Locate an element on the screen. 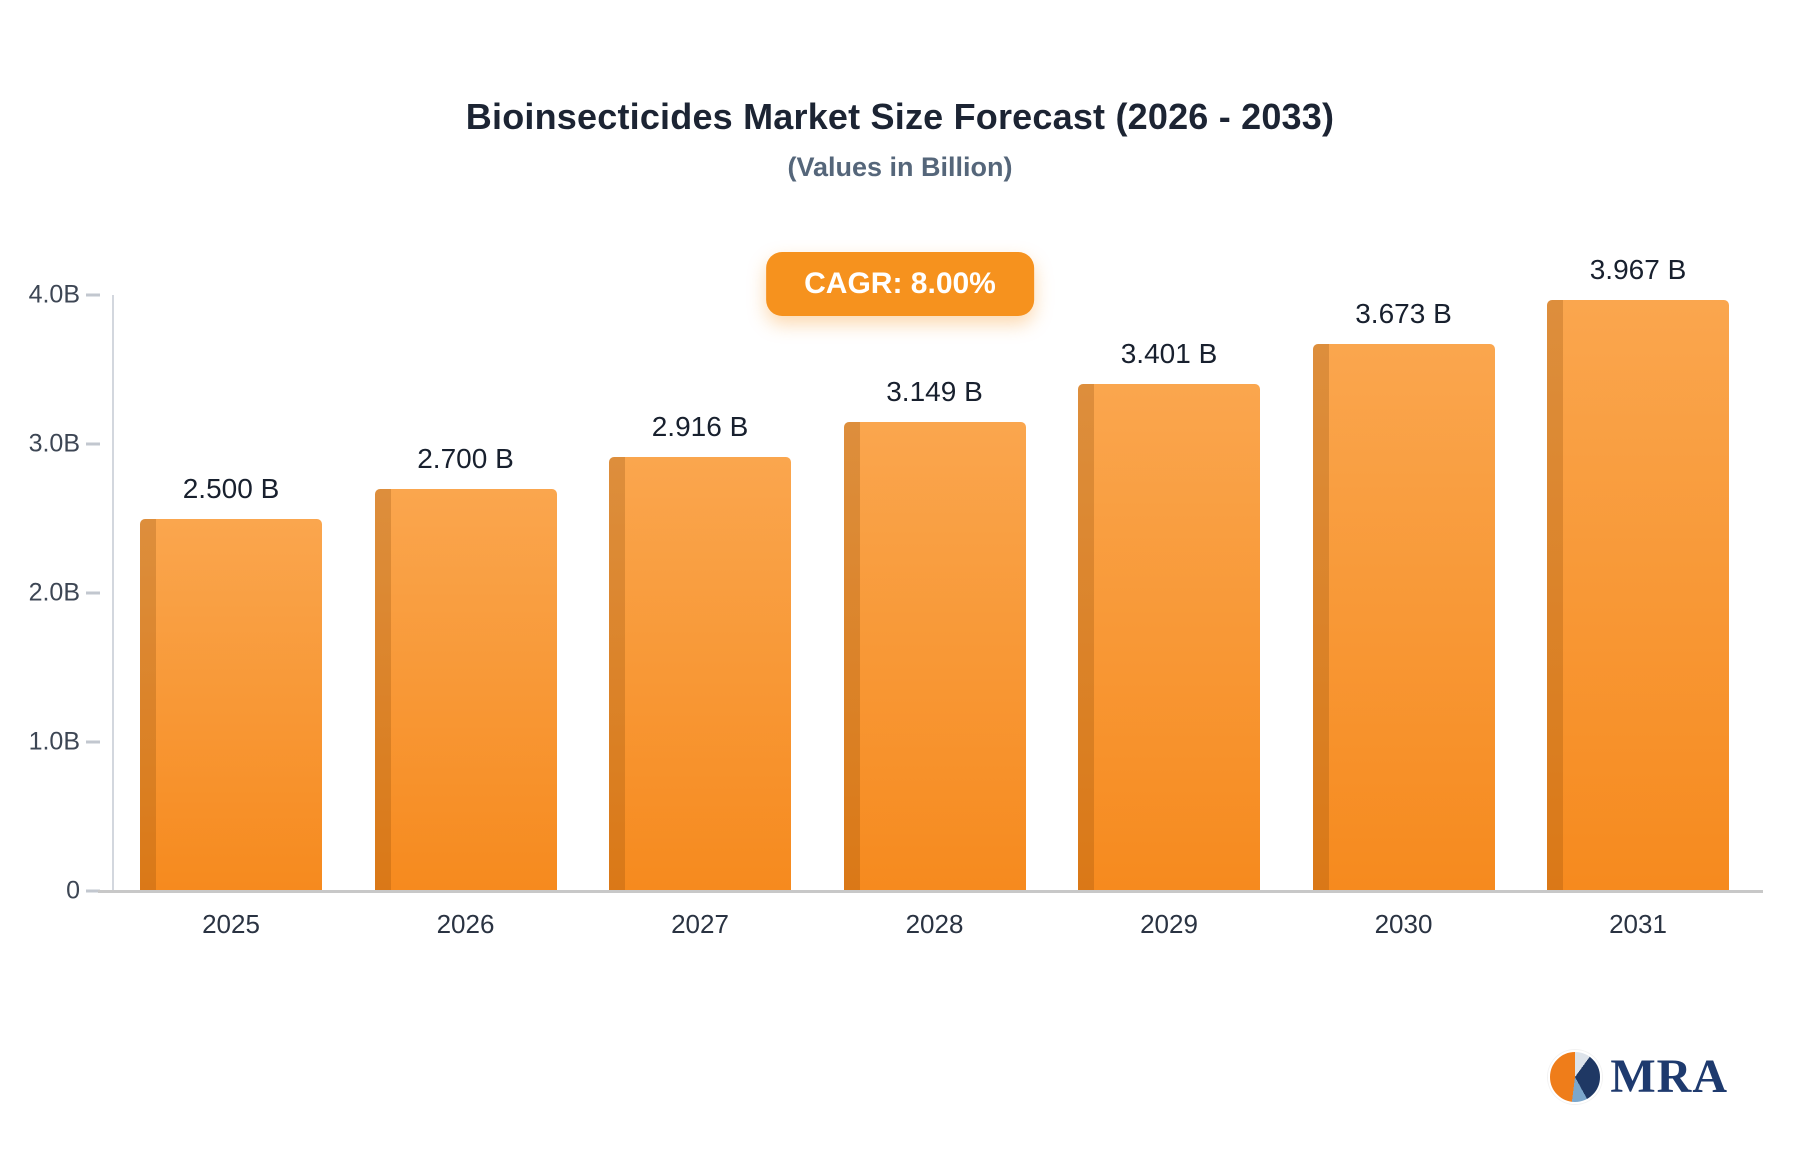  bar-group-2026: 2.700 B 2026 is located at coordinates (465, 617).